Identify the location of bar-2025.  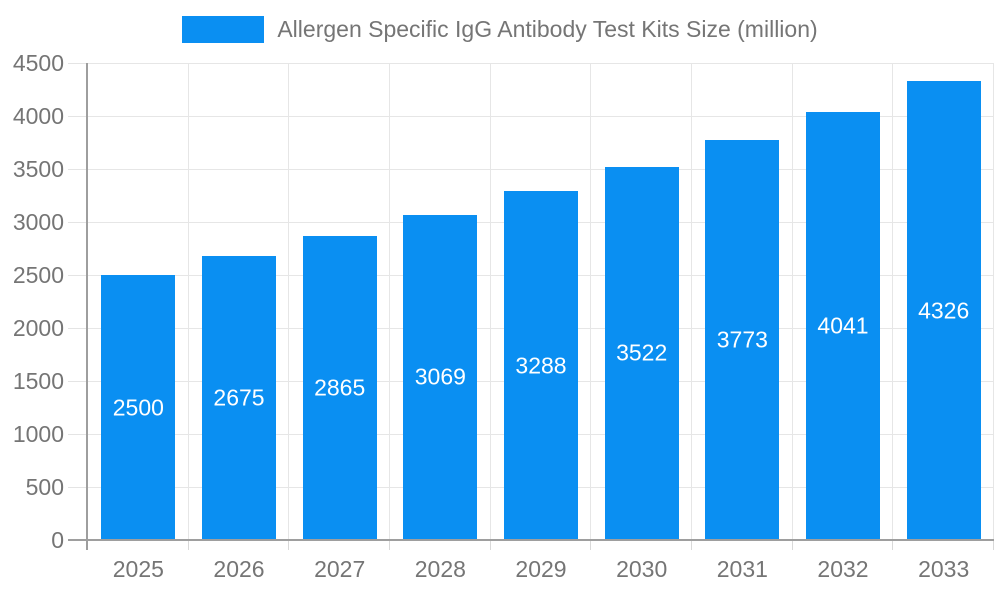
(138, 407).